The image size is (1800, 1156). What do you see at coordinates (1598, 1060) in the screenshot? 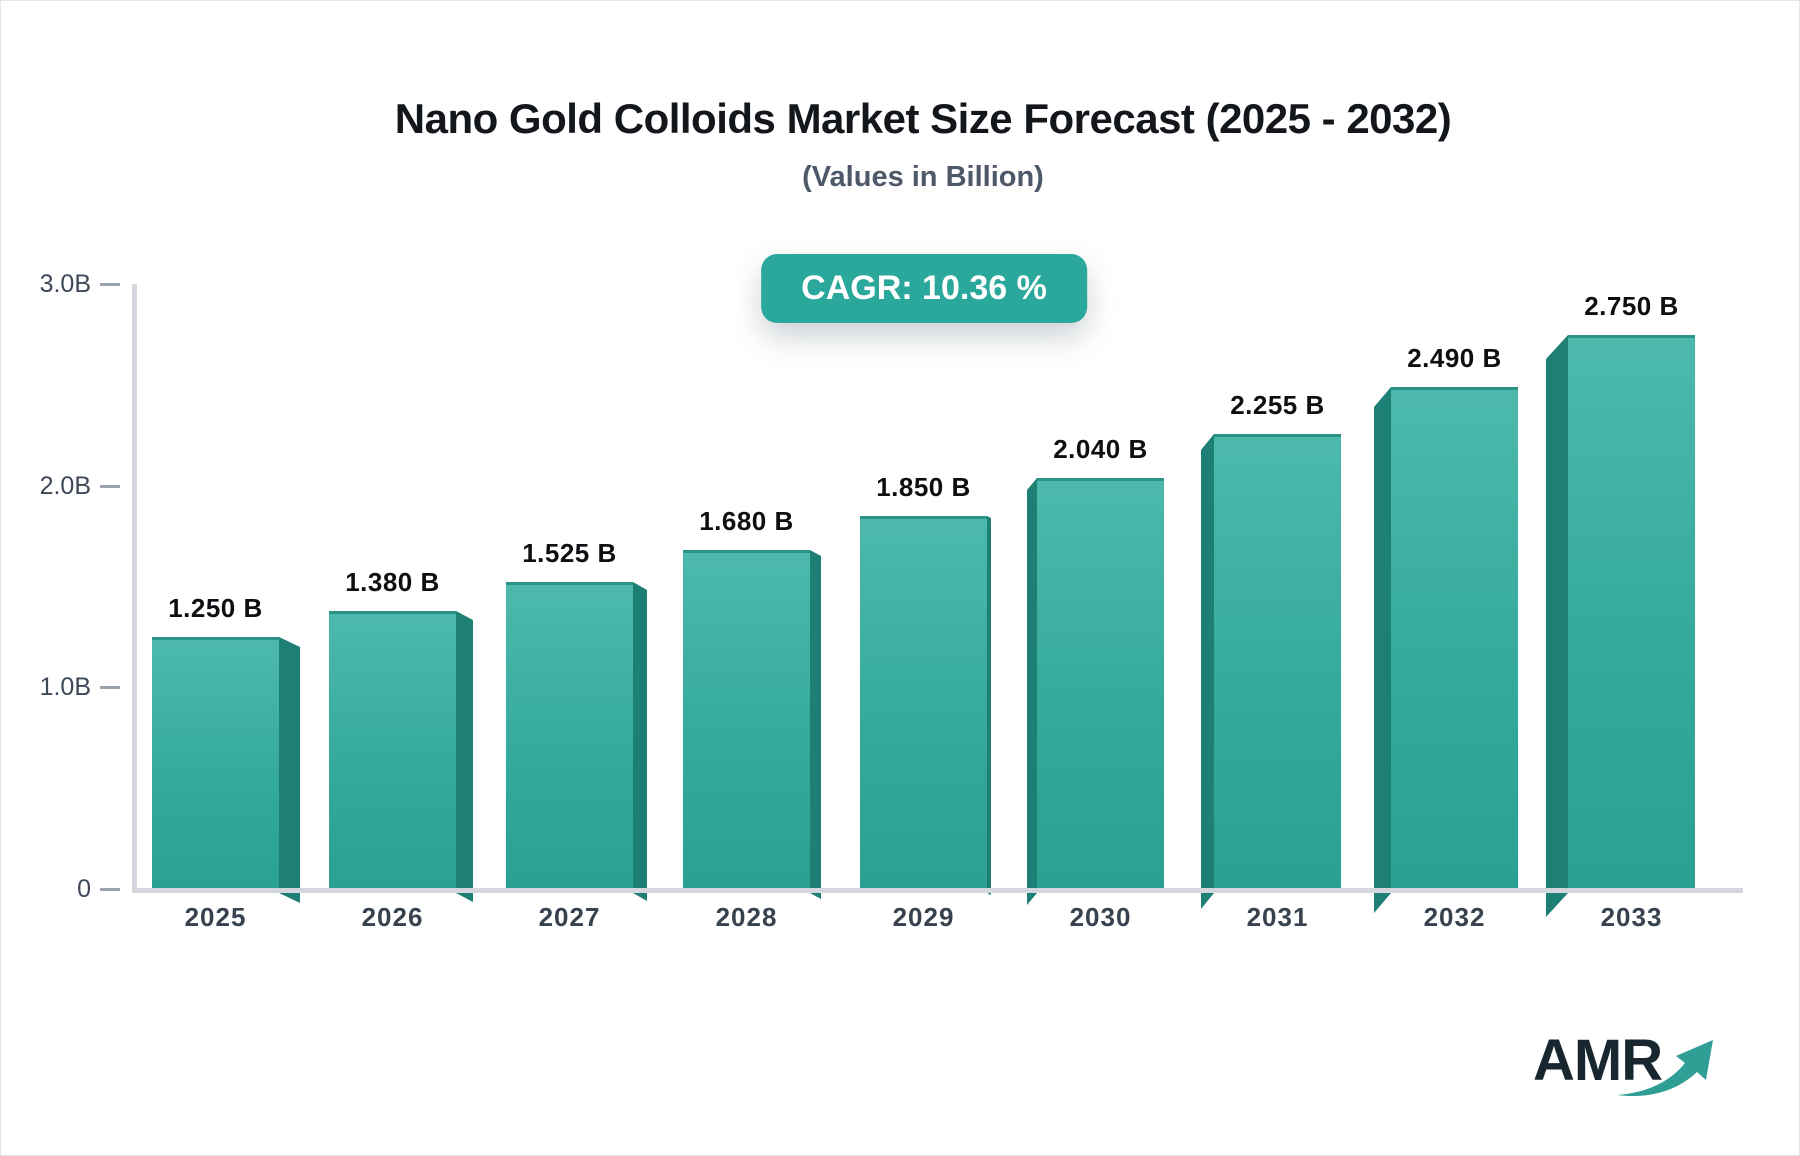
I see `amr-logo-text: AMR` at bounding box center [1598, 1060].